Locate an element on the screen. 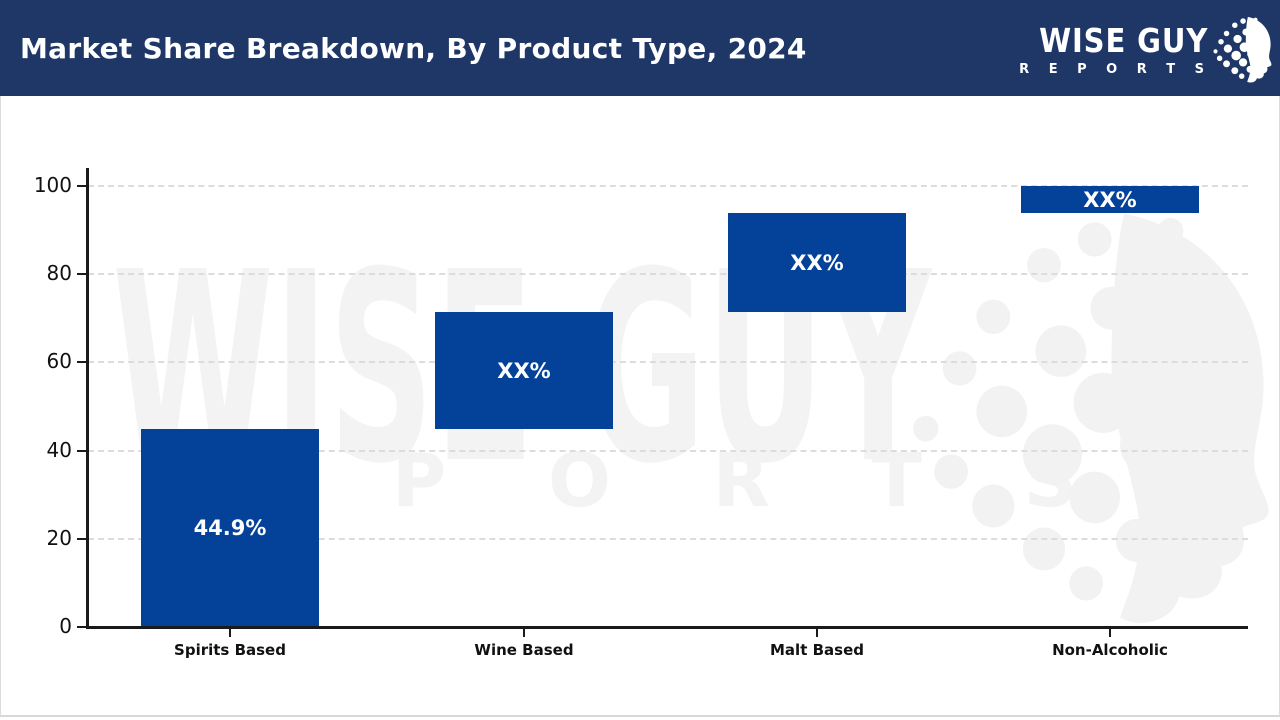  y-tick-label-20: 20 is located at coordinates (59, 537).